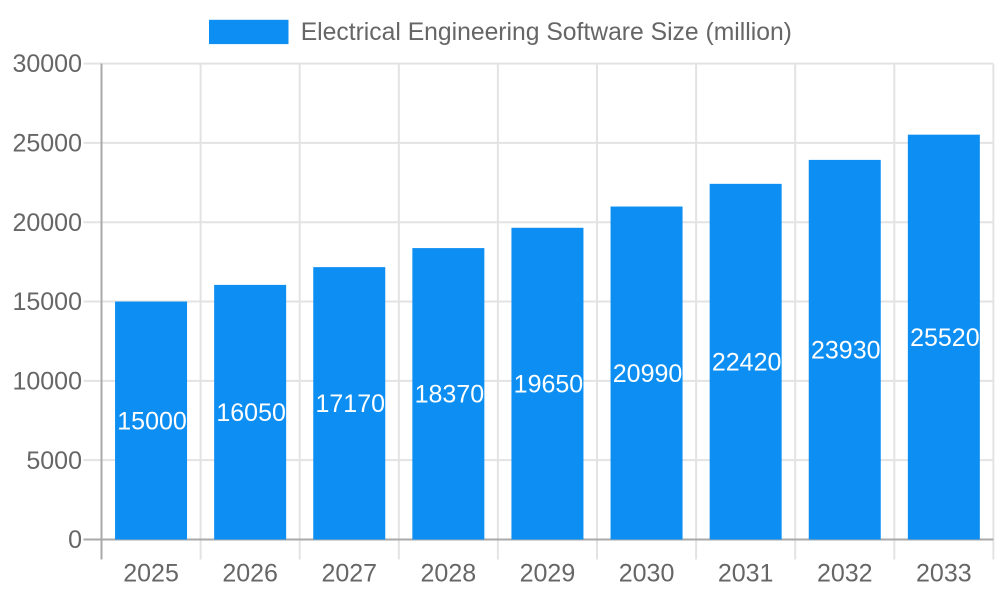 The width and height of the screenshot is (1000, 605). I want to click on svg-text: 2029, so click(548, 574).